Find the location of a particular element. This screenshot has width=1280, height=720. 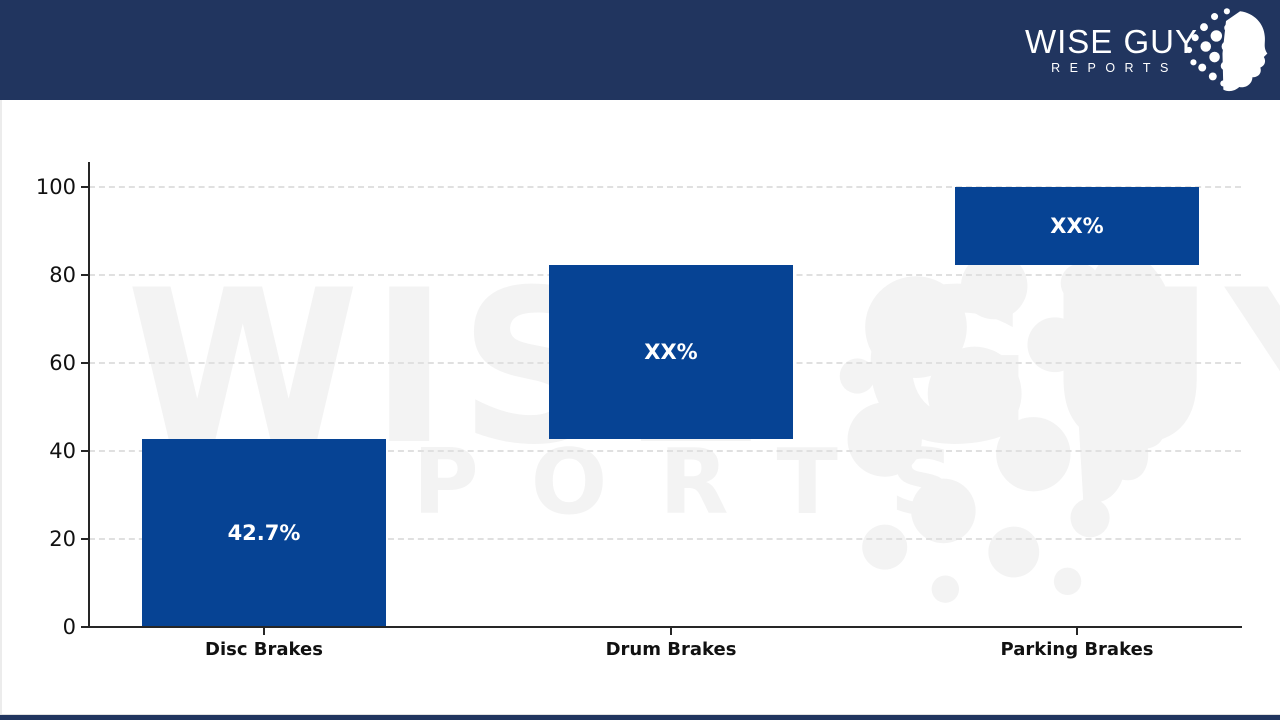

footer-divider is located at coordinates (640, 714).